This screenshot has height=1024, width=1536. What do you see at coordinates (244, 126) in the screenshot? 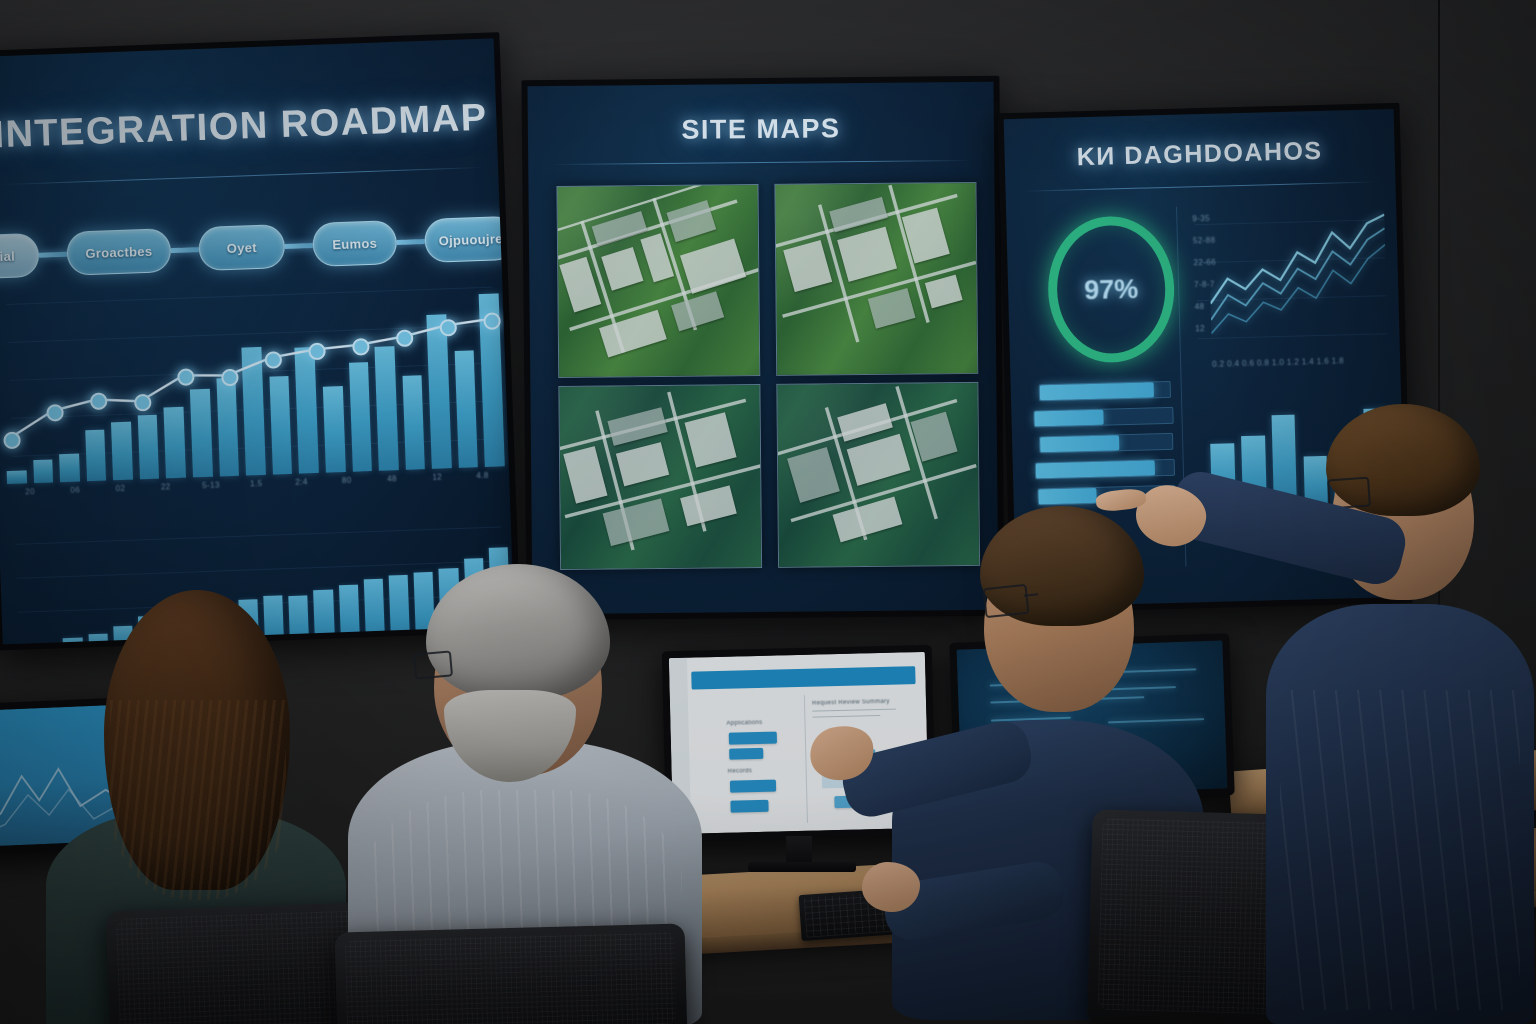
I see `roadmap-title: INTEGRATION ROADMAP` at bounding box center [244, 126].